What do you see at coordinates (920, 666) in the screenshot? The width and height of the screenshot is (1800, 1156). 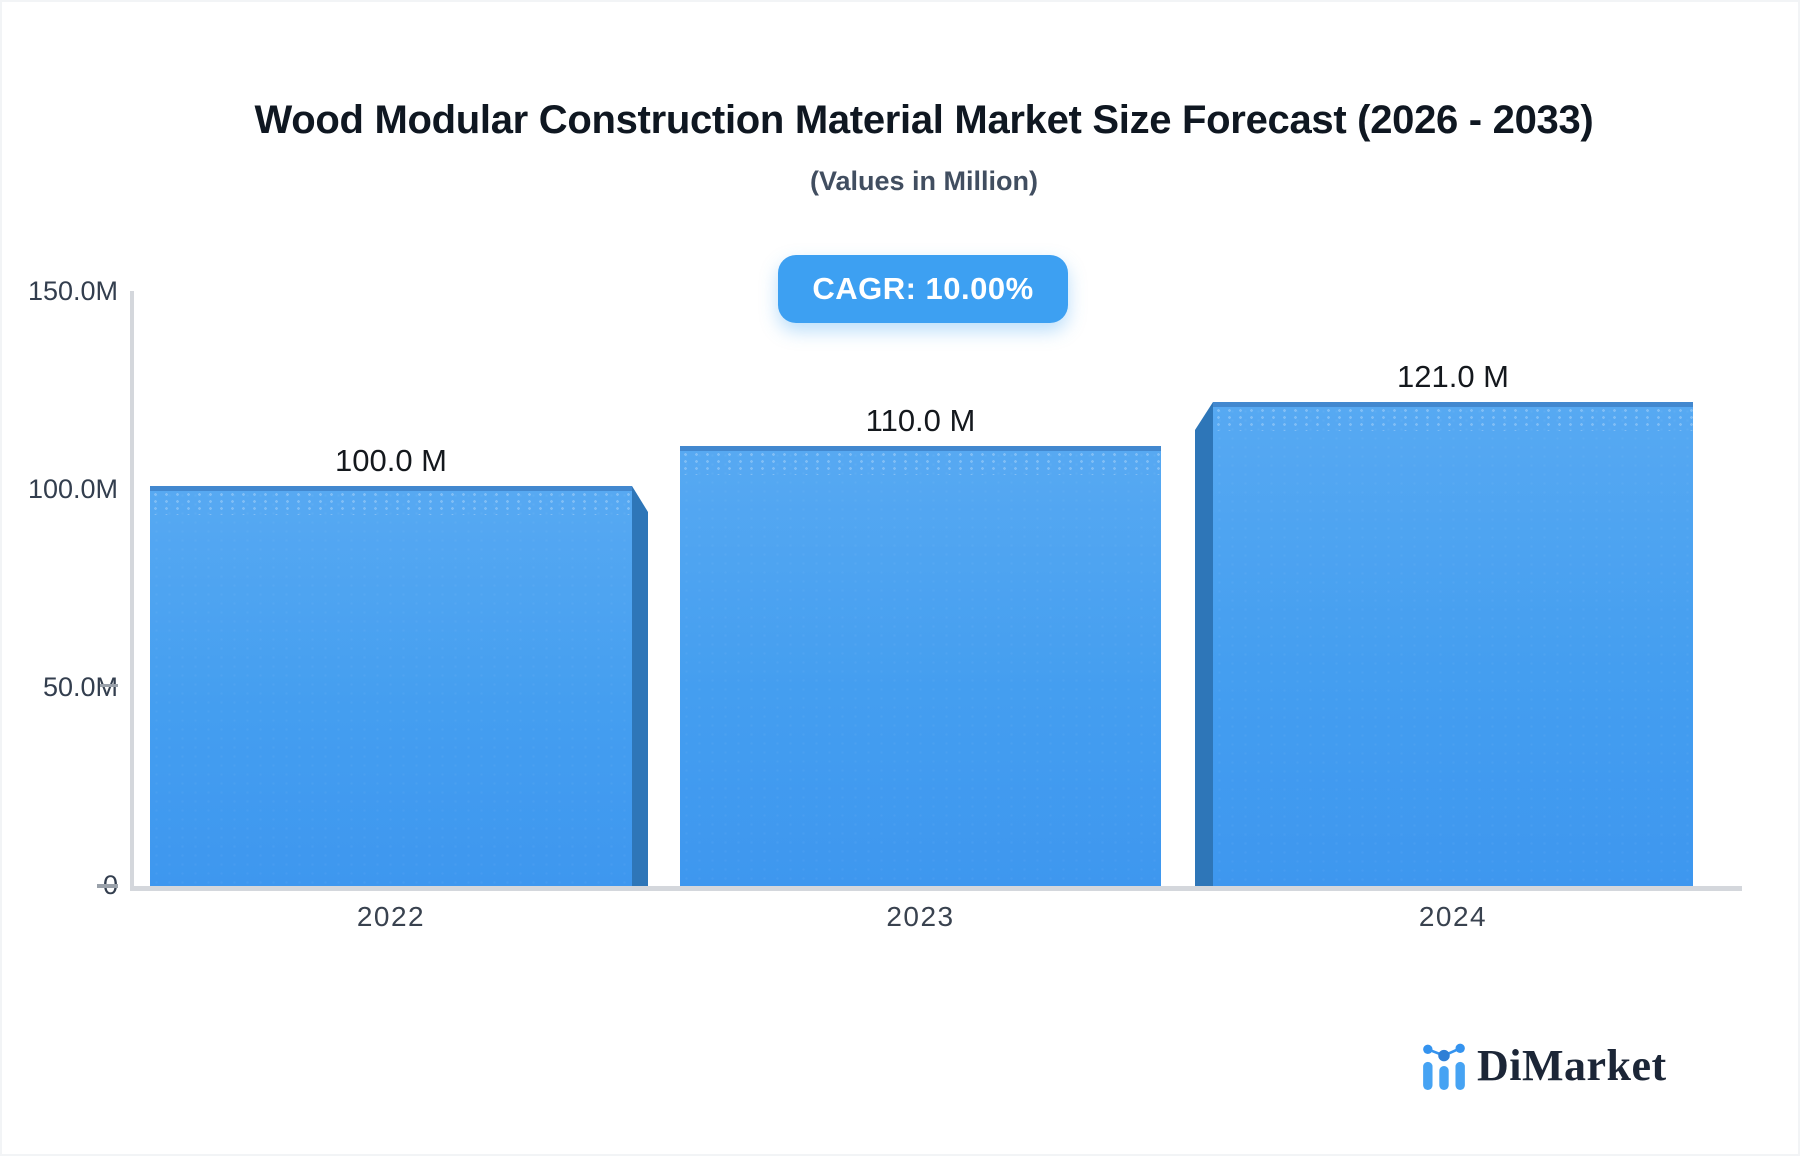 I see `bar-2023` at bounding box center [920, 666].